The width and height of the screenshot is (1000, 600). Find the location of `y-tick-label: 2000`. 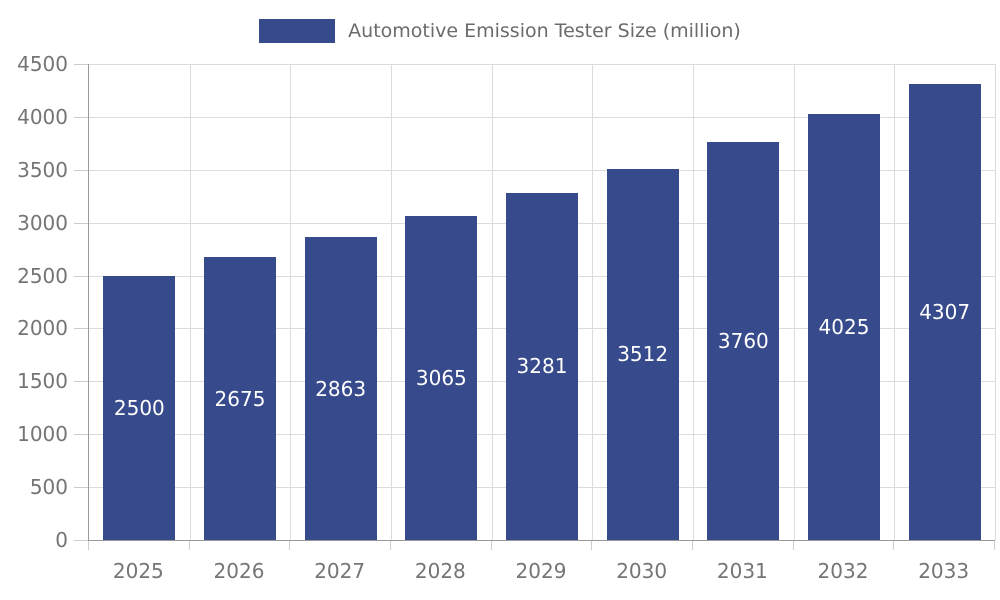

y-tick-label: 2000 is located at coordinates (42, 328).